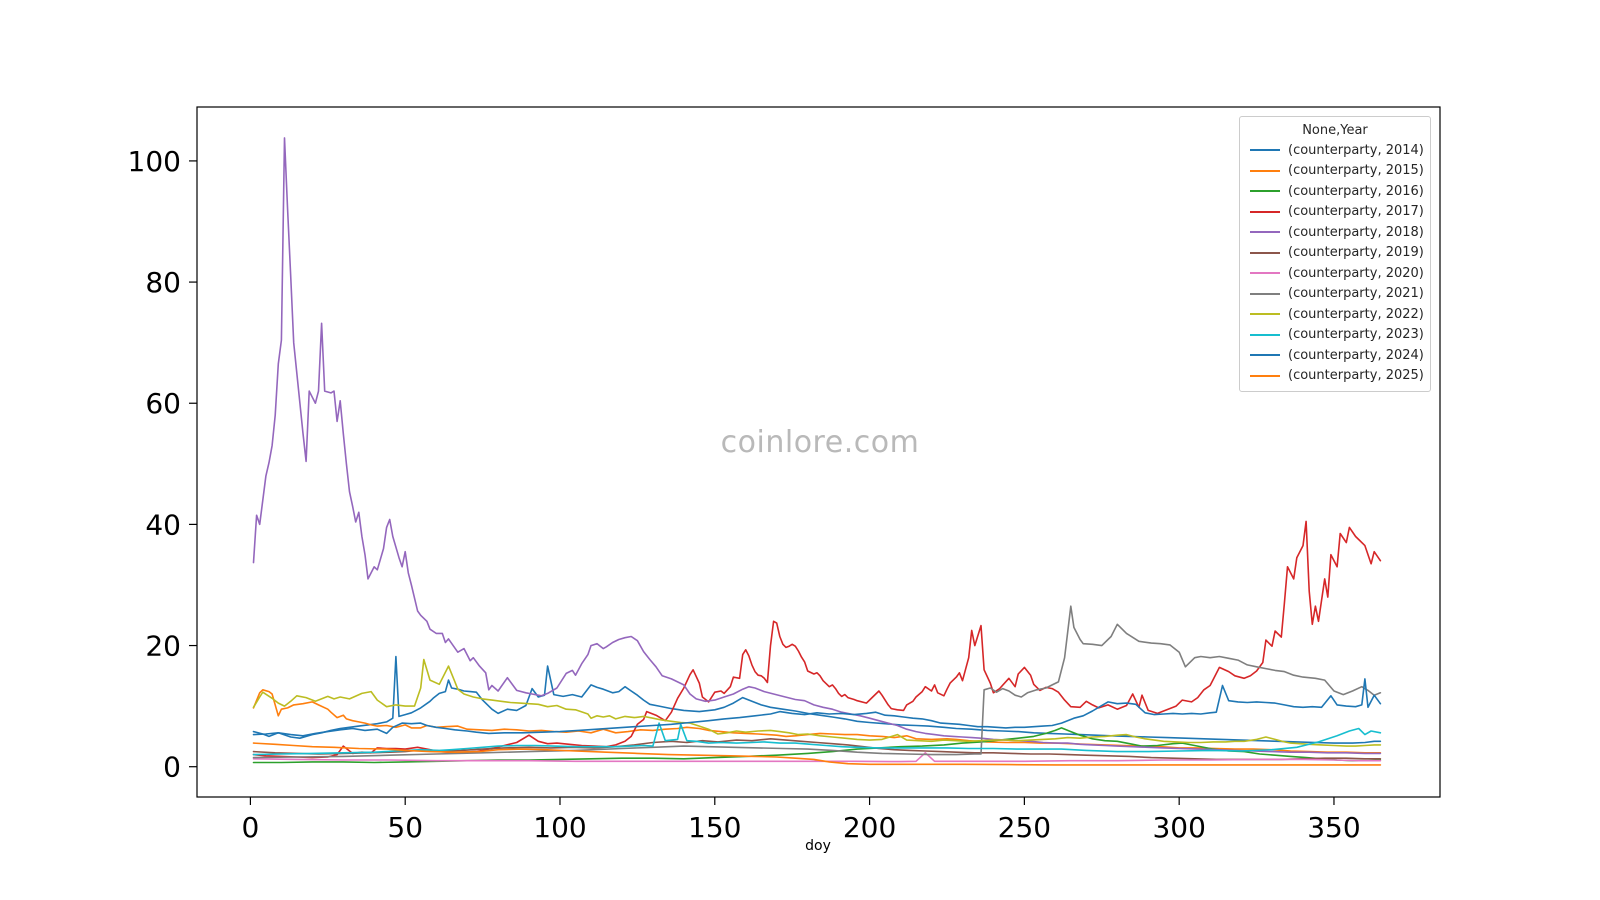 Image resolution: width=1600 pixels, height=900 pixels. I want to click on series-line-2022, so click(817, 702).